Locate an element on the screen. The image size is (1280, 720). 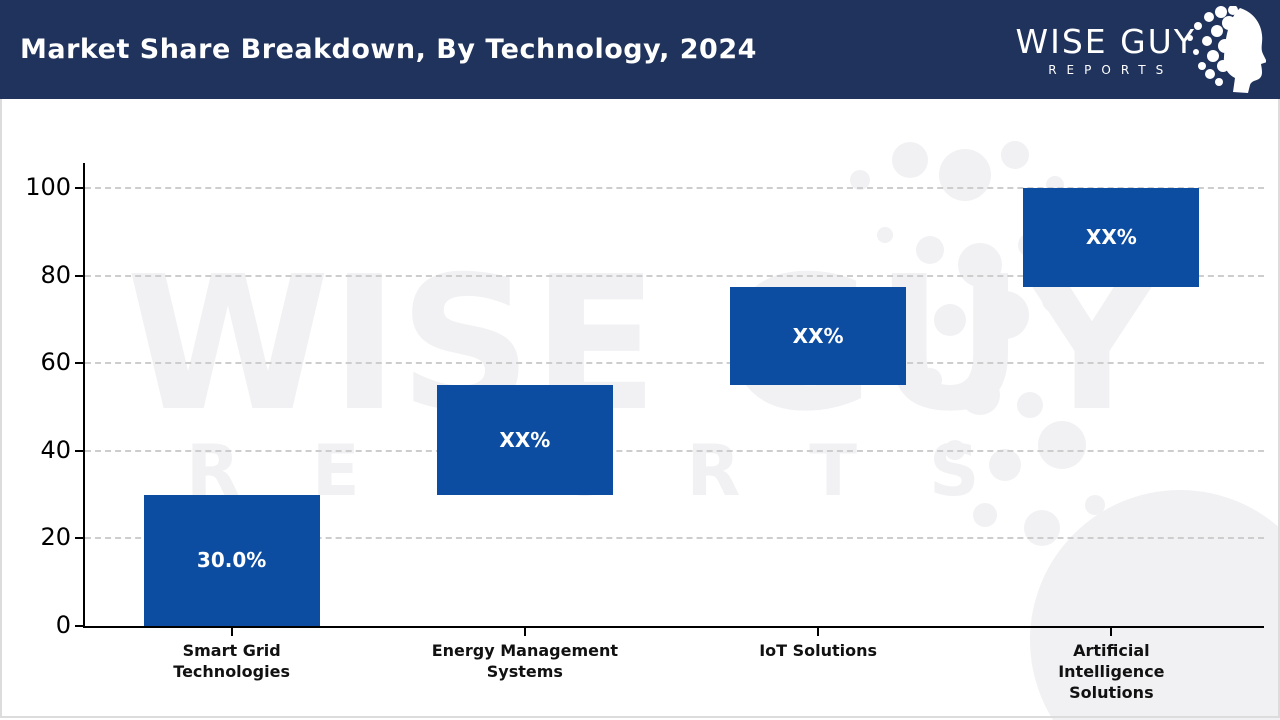
x-axis-label-line: Solutions is located at coordinates (1111, 692).